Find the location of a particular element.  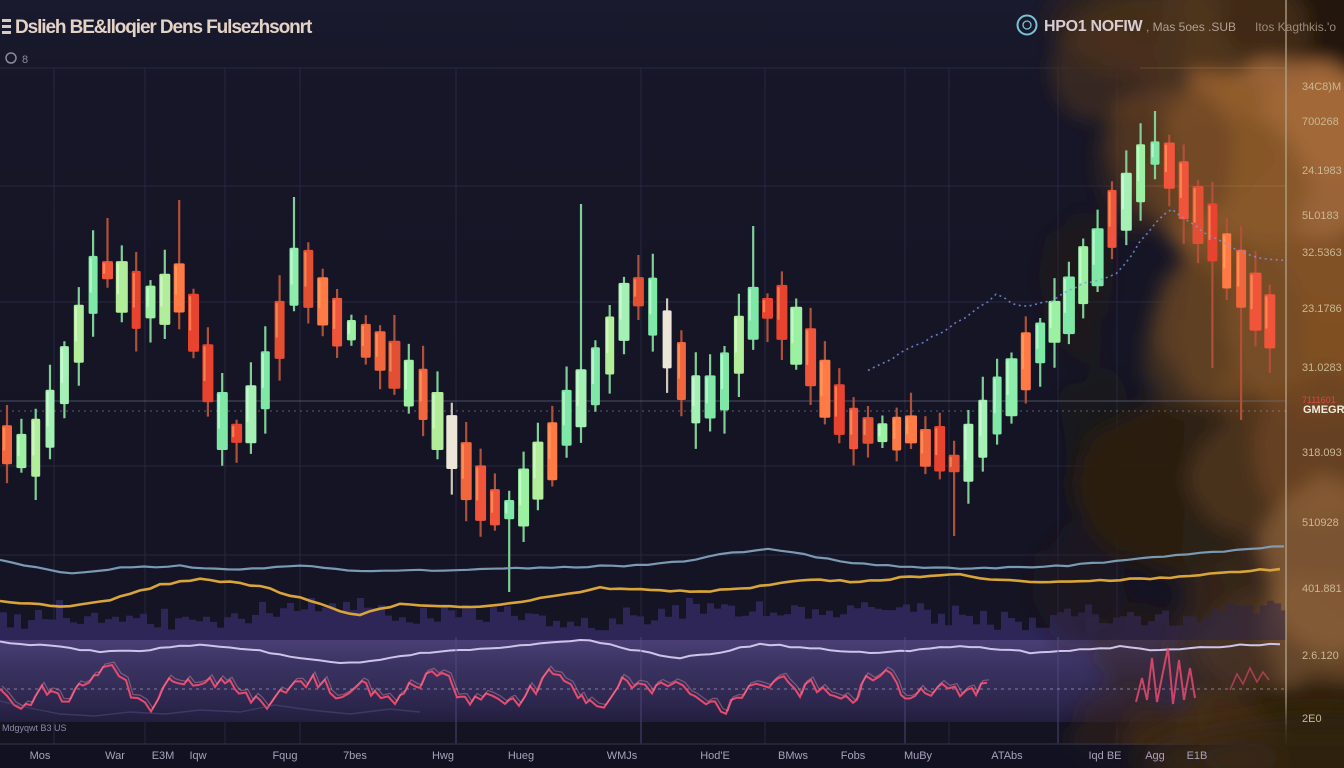

svg-text: GMEGR is located at coordinates (1323, 410).